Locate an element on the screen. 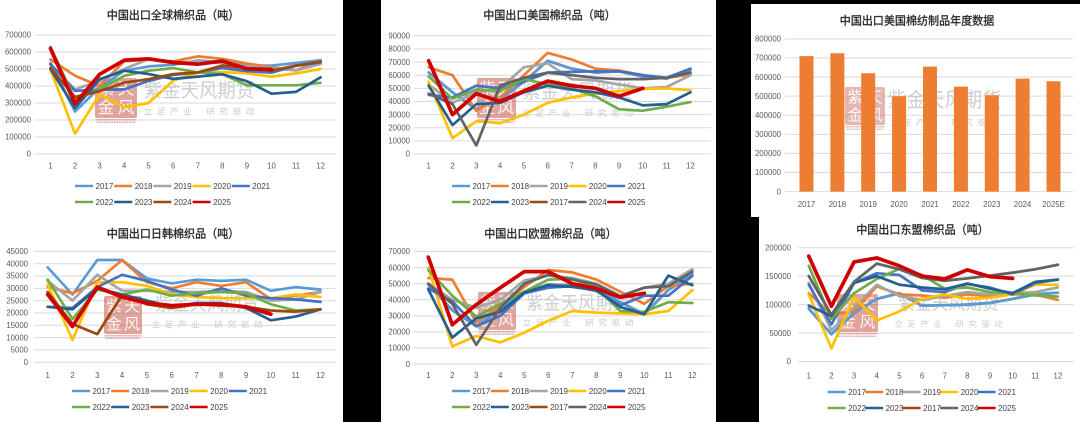 The image size is (1080, 422). svg-text: 30000 is located at coordinates (17, 288).